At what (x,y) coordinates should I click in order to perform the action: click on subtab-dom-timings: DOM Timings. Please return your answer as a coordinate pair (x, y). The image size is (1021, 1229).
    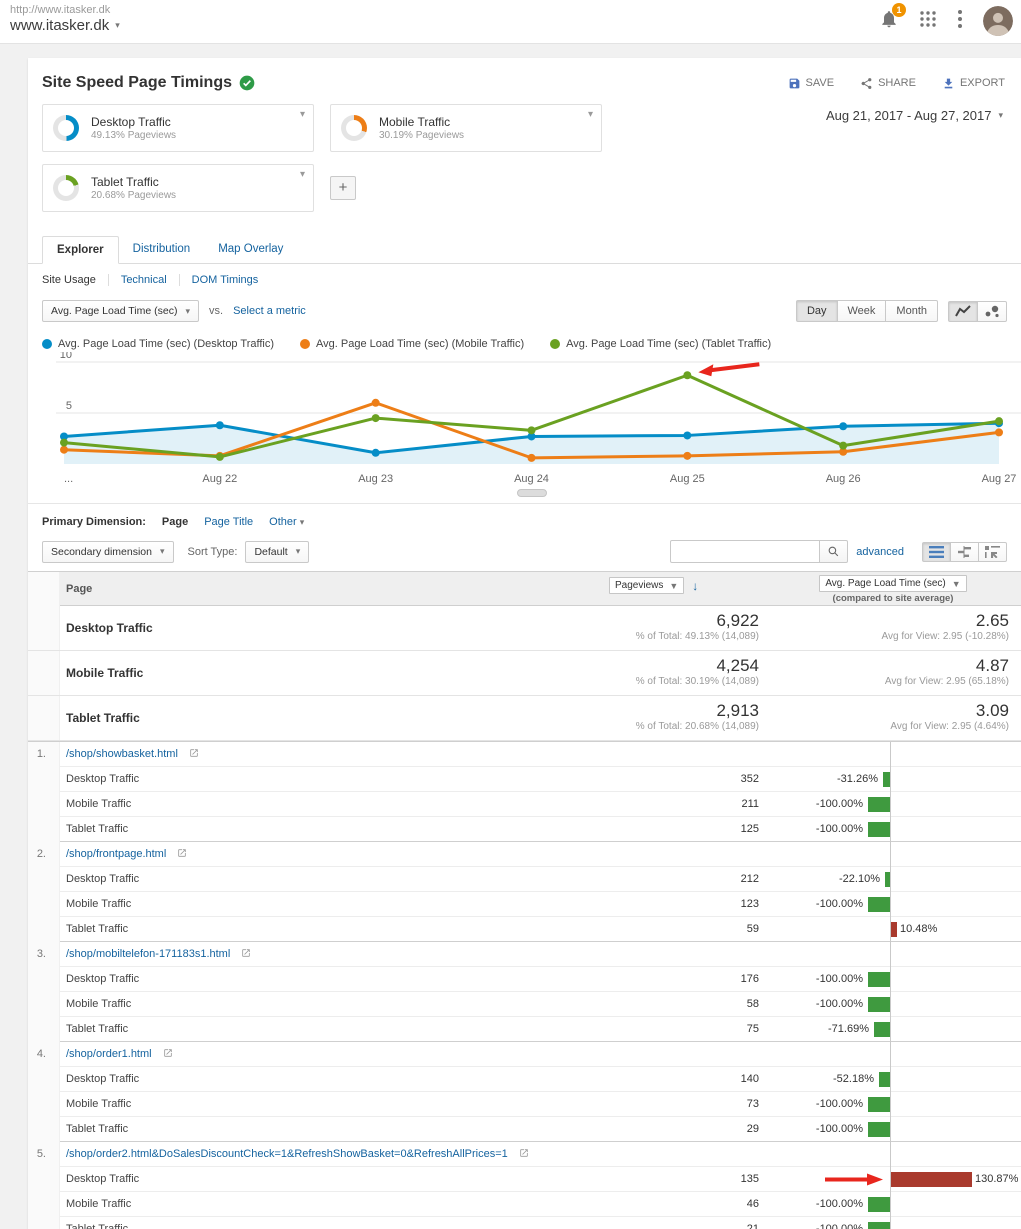
    Looking at the image, I should click on (225, 280).